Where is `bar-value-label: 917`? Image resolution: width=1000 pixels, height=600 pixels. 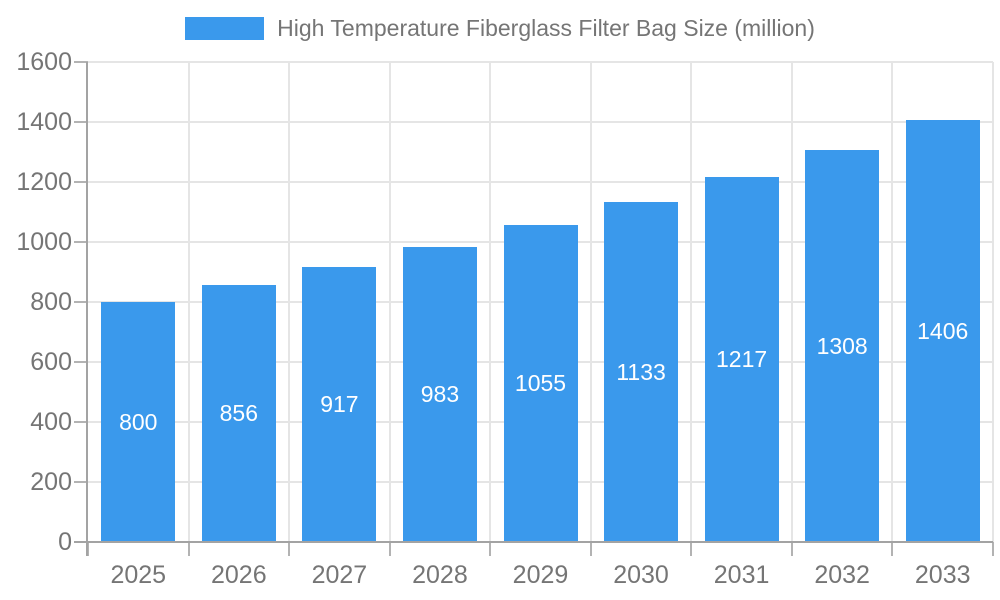 bar-value-label: 917 is located at coordinates (339, 404).